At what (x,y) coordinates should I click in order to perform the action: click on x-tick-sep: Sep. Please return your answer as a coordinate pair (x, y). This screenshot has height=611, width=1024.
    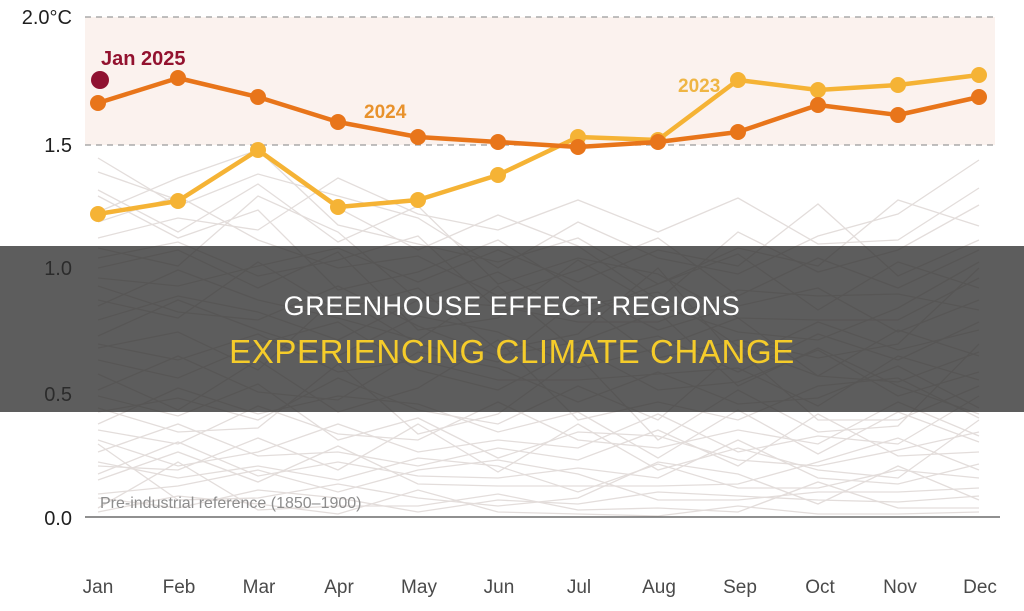
    Looking at the image, I should click on (740, 587).